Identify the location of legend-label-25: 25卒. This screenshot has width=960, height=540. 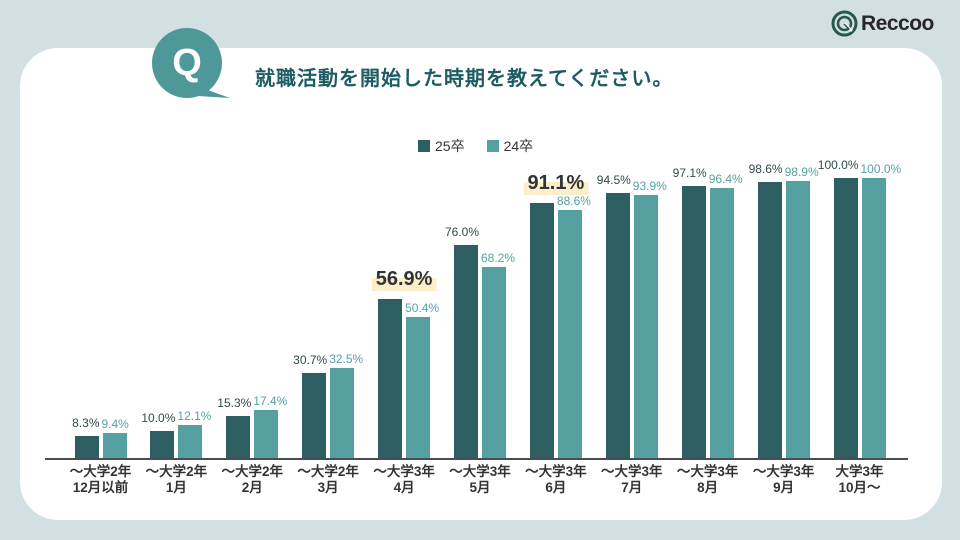
(450, 146).